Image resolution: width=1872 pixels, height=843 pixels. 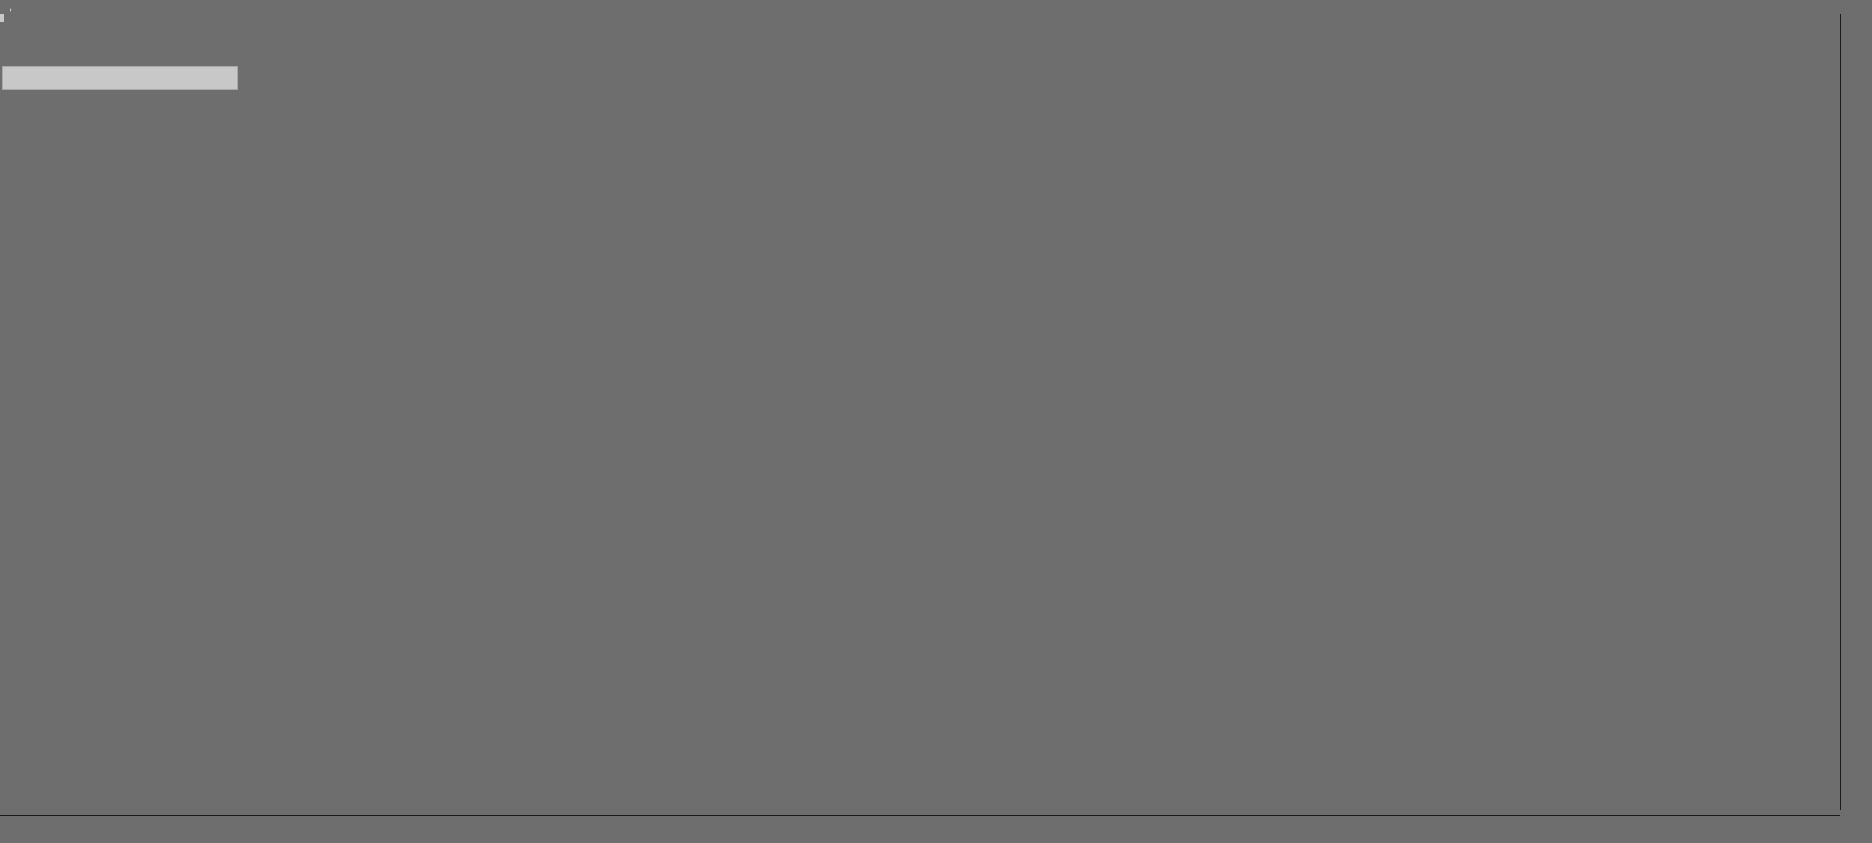 I want to click on time-axis-line, so click(x=920, y=815).